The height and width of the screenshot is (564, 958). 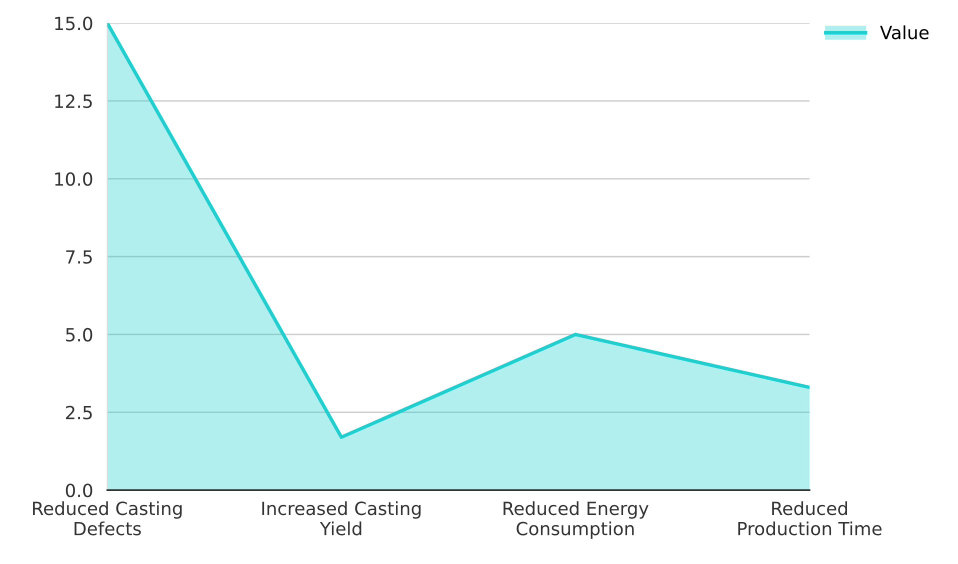 What do you see at coordinates (79, 491) in the screenshot?
I see `y-tick-label: 0.0` at bounding box center [79, 491].